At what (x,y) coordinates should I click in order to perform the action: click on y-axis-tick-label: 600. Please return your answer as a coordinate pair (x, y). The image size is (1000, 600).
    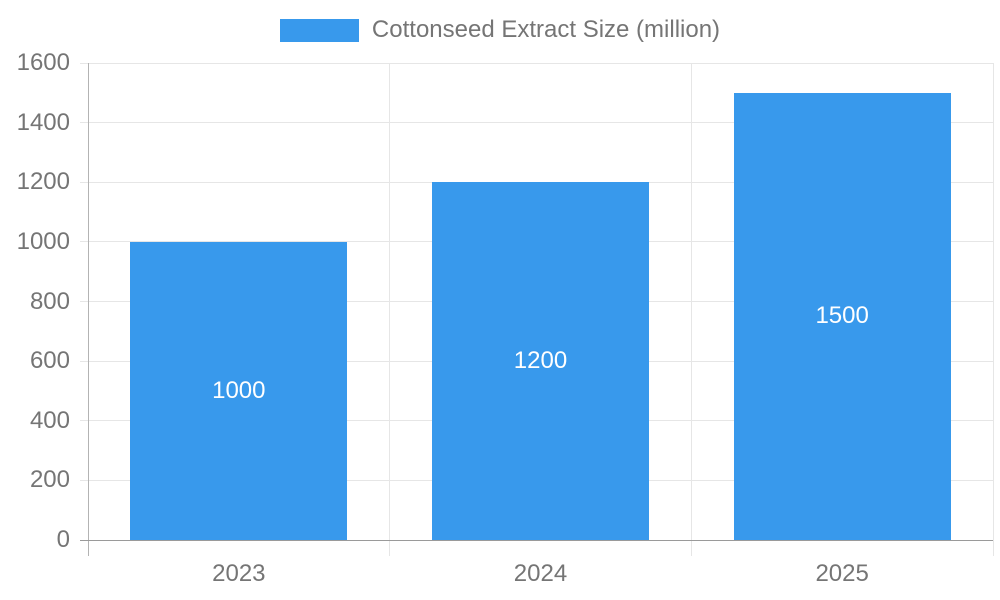
    Looking at the image, I should click on (49, 361).